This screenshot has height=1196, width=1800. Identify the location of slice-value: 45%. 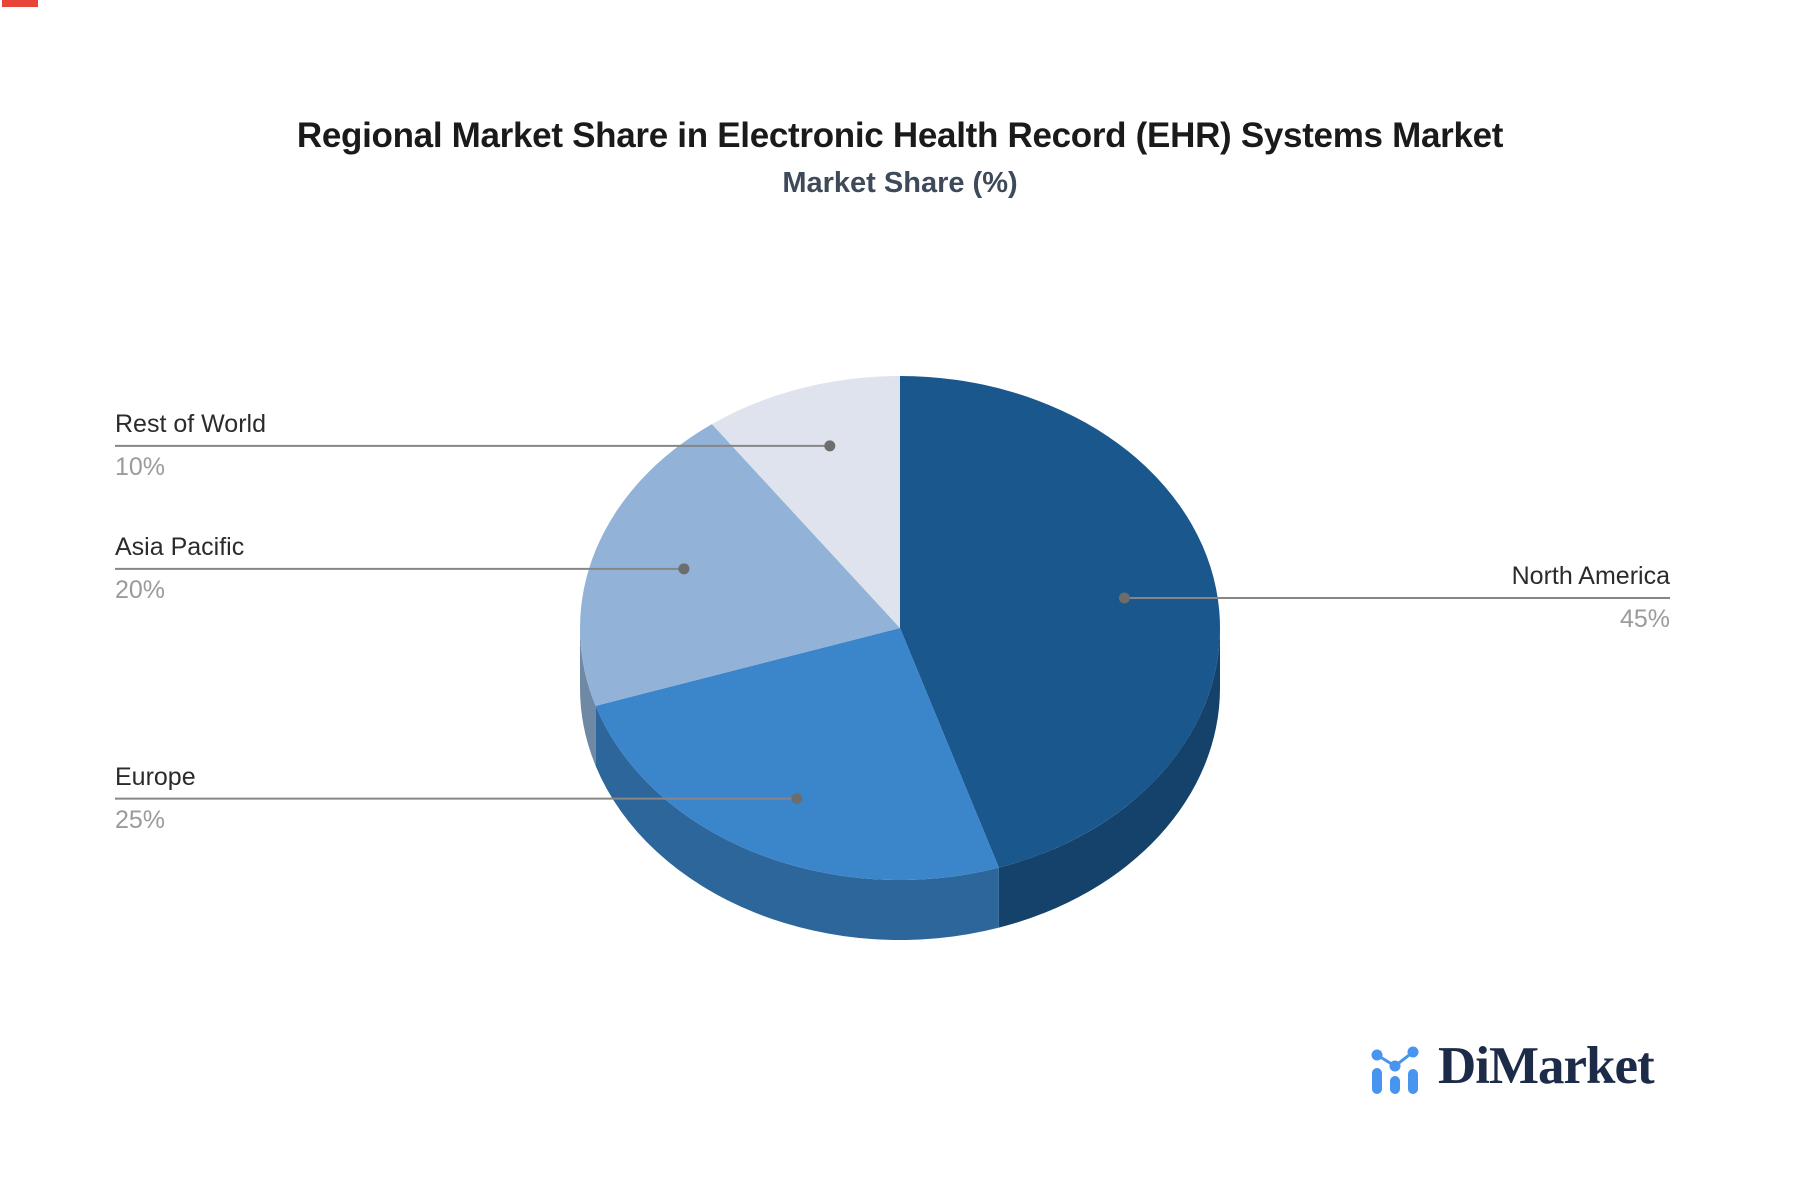
(1644, 619).